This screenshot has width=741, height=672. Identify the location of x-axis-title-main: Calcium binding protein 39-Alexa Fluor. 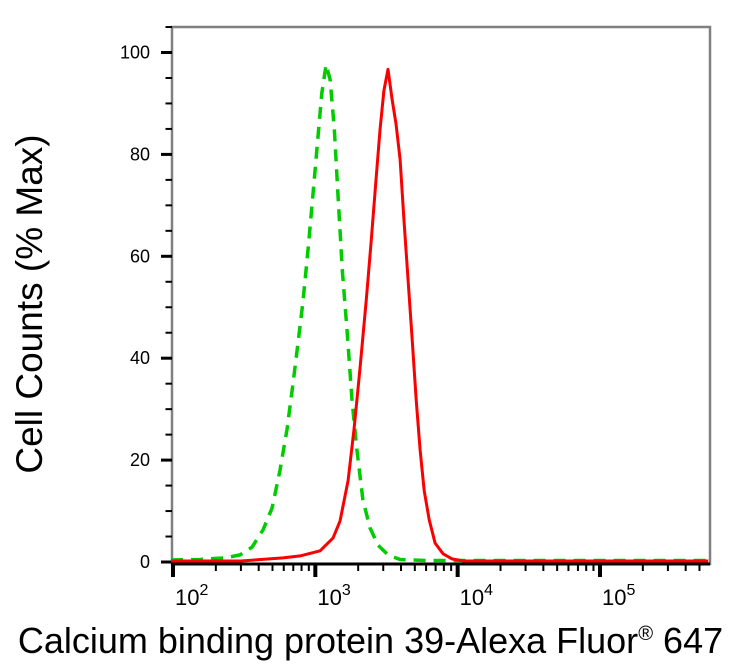
(328, 640).